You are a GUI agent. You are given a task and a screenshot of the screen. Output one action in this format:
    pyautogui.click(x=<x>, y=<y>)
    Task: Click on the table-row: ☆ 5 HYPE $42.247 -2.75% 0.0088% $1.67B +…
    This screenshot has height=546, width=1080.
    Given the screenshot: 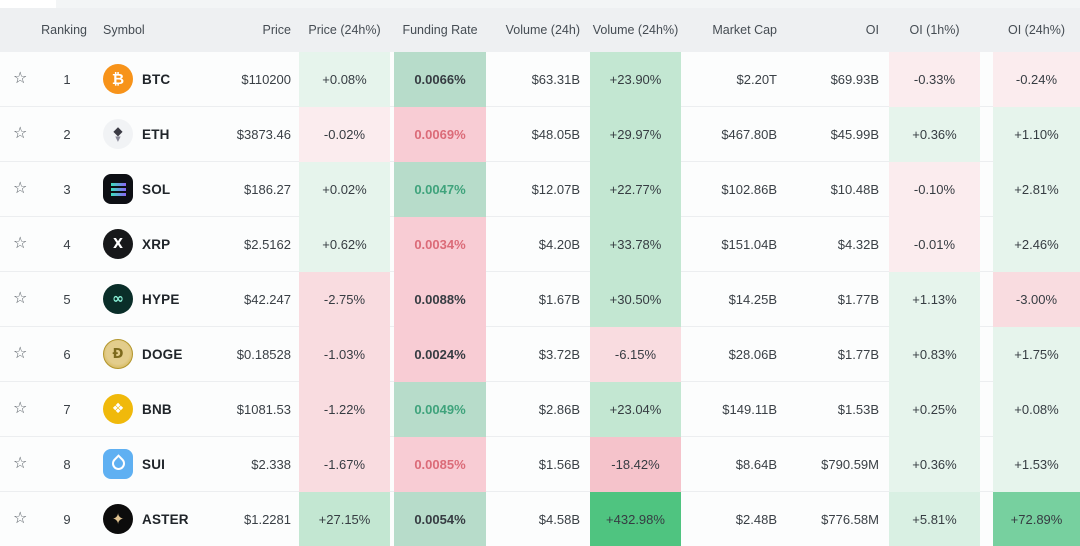 What is the action you would take?
    pyautogui.click(x=540, y=299)
    